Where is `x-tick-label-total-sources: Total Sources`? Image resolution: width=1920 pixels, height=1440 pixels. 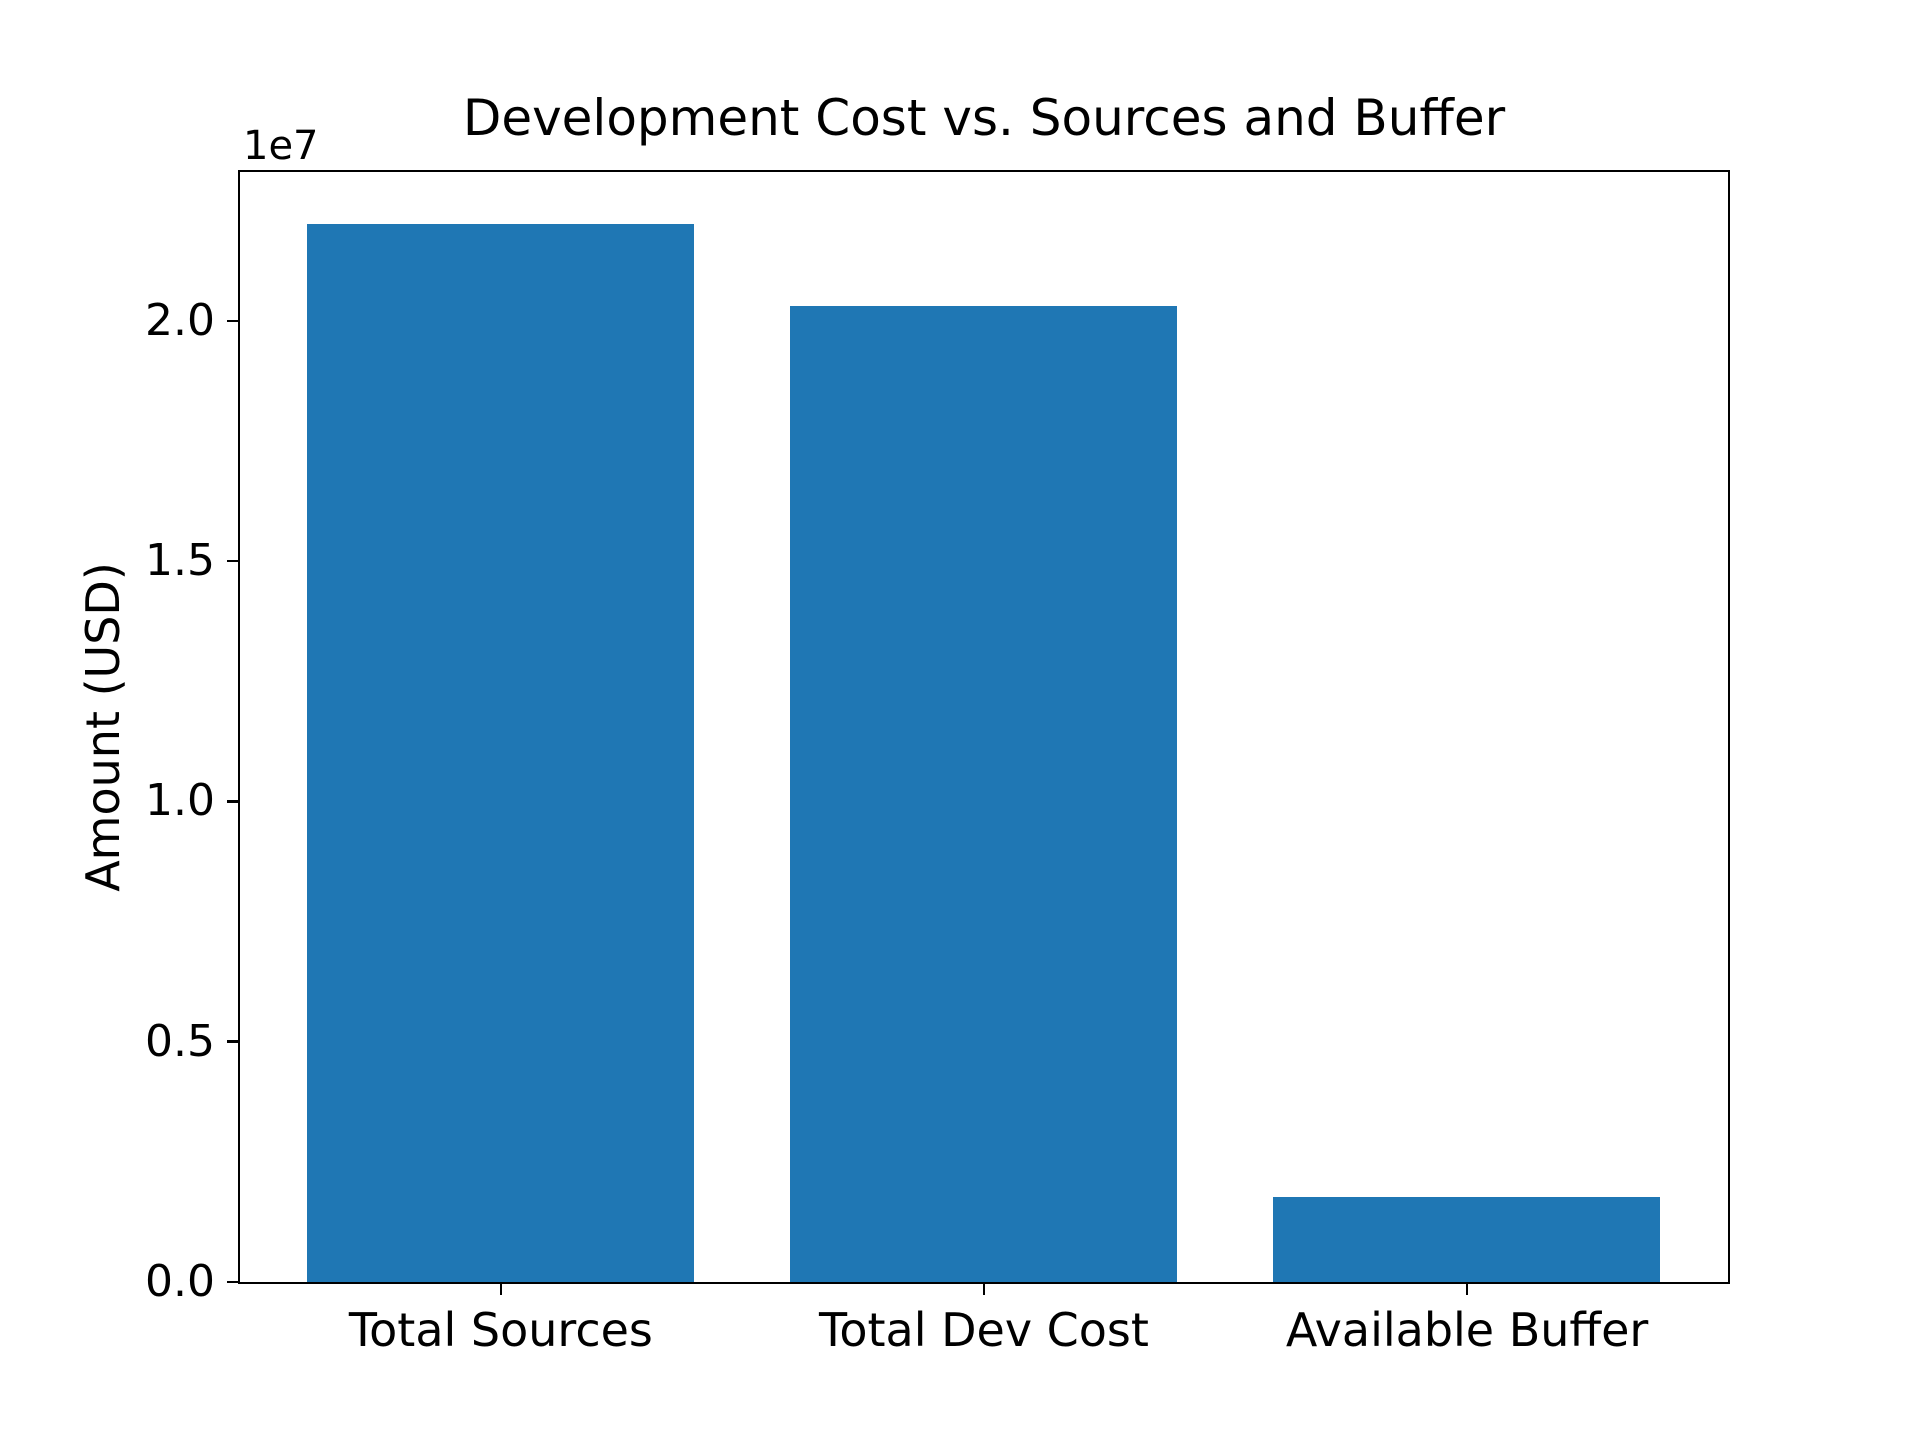 x-tick-label-total-sources: Total Sources is located at coordinates (500, 1330).